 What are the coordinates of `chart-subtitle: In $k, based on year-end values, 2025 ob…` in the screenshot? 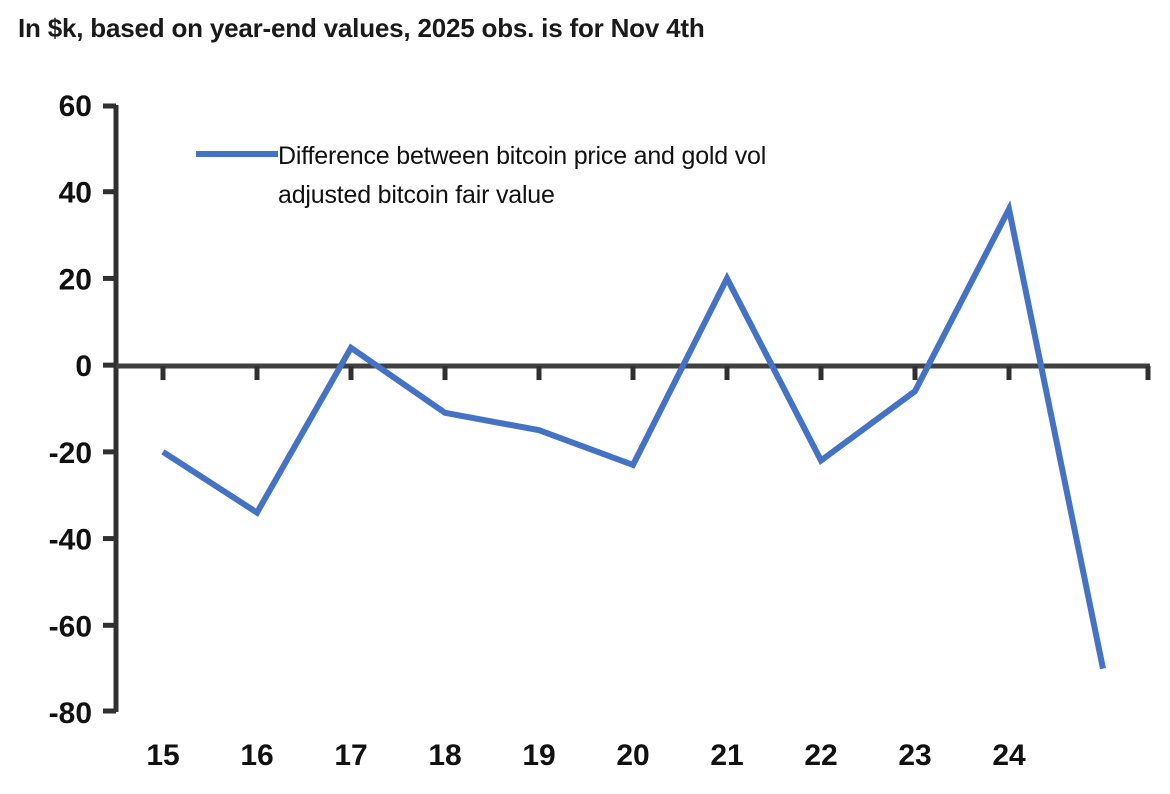 It's located at (361, 28).